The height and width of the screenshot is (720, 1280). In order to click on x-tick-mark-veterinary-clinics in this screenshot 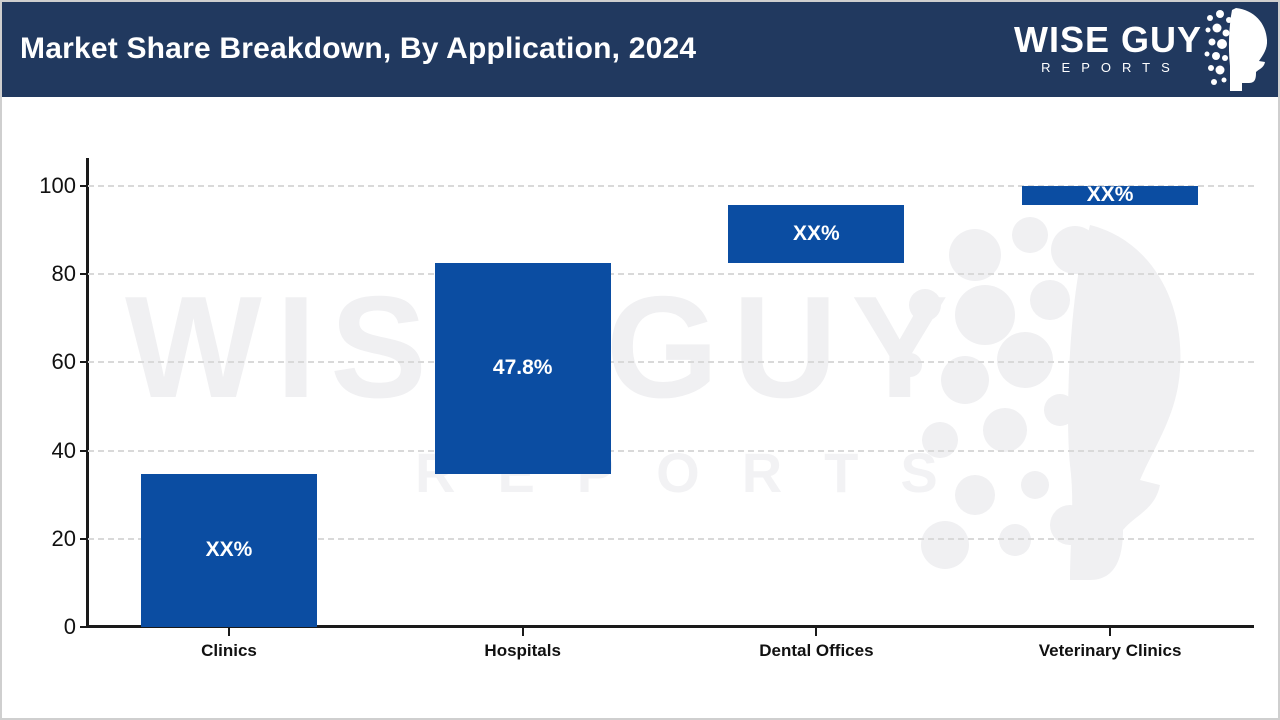, I will do `click(1110, 632)`.